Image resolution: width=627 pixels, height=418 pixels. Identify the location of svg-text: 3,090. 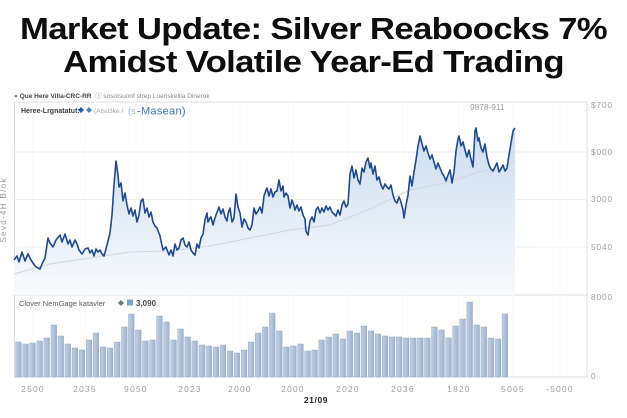
(146, 303).